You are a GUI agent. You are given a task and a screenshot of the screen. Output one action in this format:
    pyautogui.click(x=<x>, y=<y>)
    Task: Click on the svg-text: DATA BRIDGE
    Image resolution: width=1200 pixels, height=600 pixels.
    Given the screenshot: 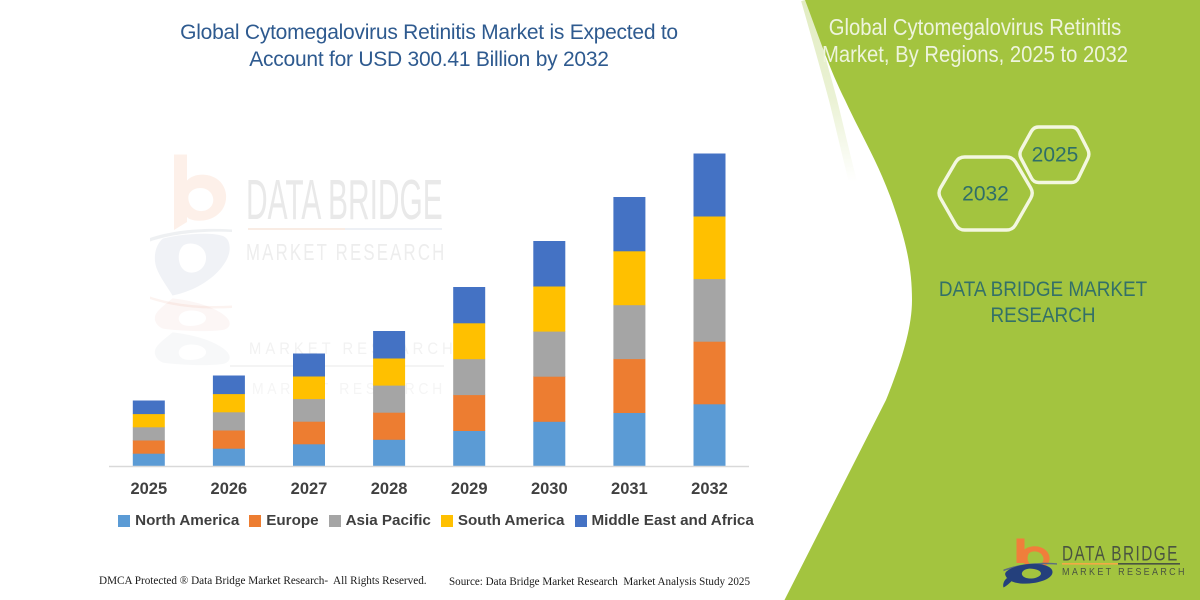 What is the action you would take?
    pyautogui.click(x=1120, y=553)
    